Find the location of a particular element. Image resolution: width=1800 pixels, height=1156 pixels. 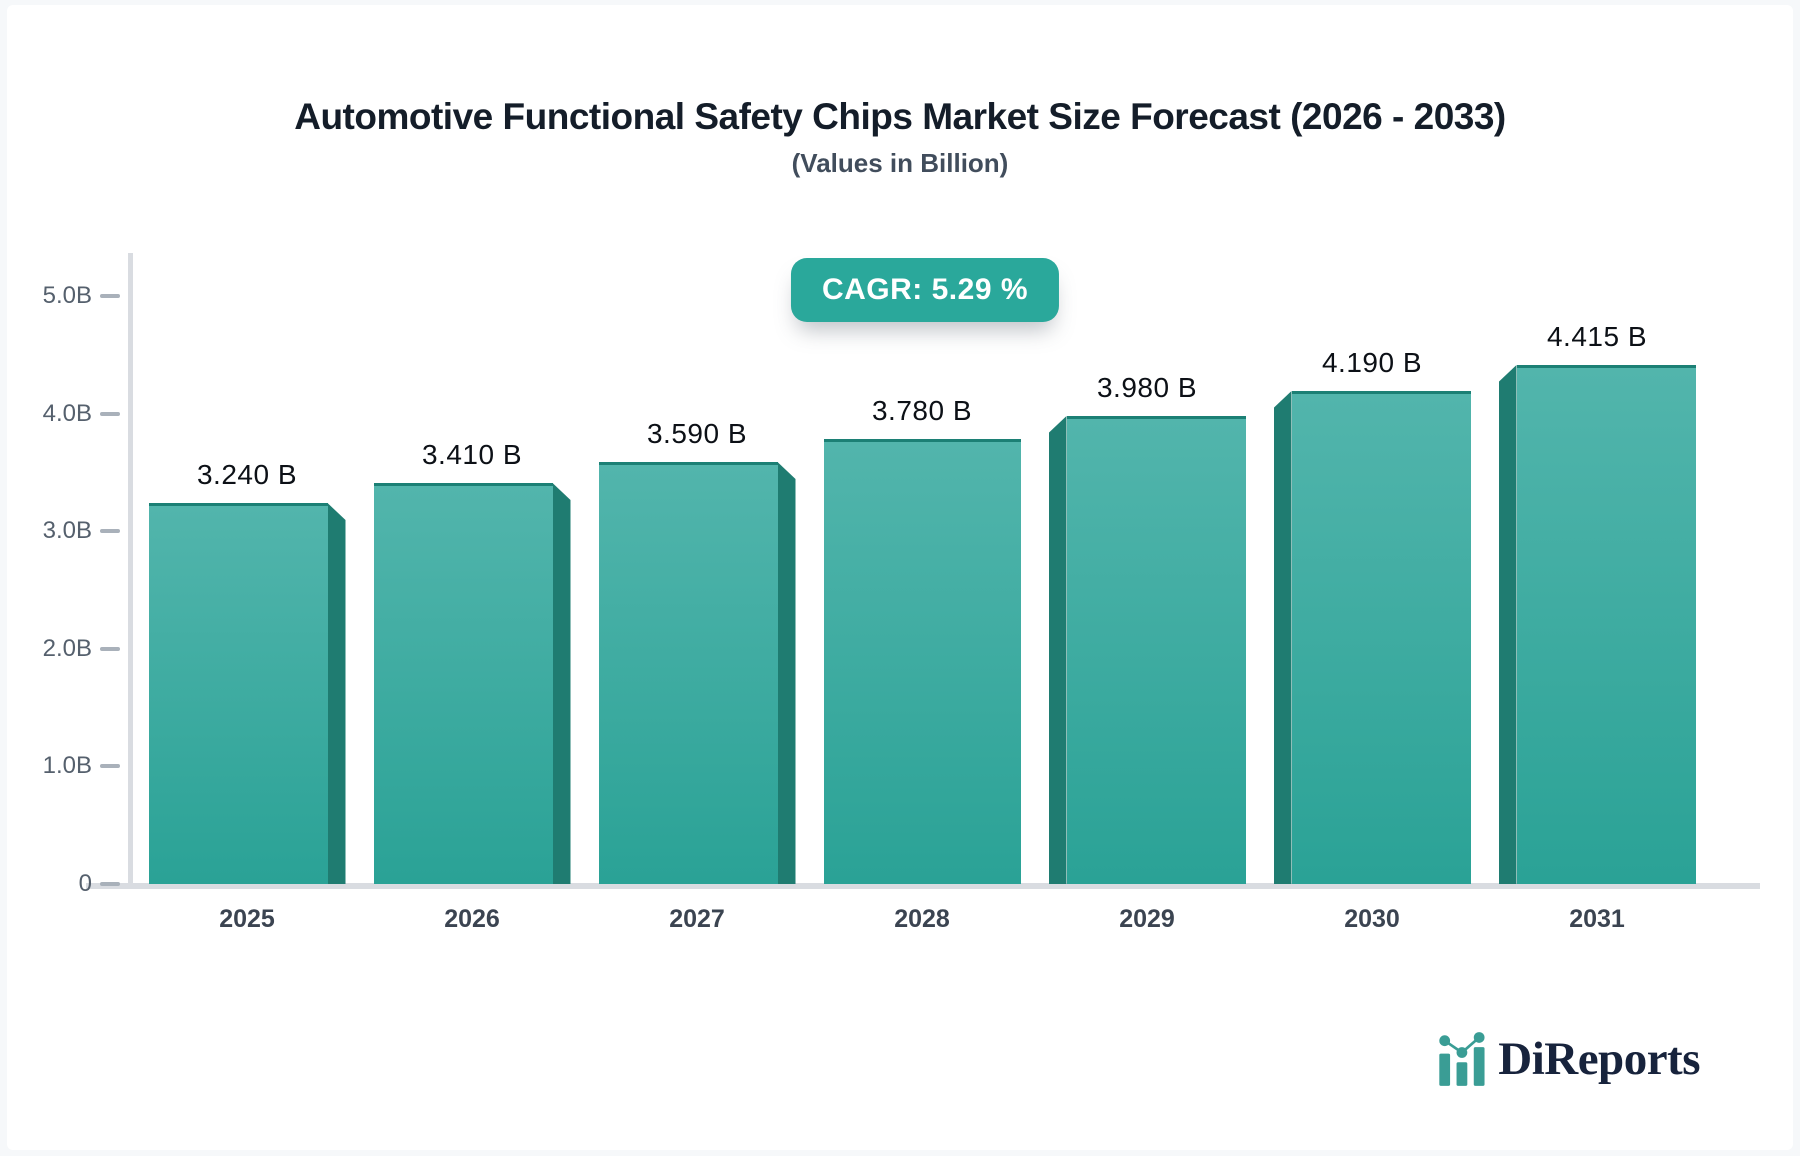

bar-value-label: 3.240 B is located at coordinates (247, 474).